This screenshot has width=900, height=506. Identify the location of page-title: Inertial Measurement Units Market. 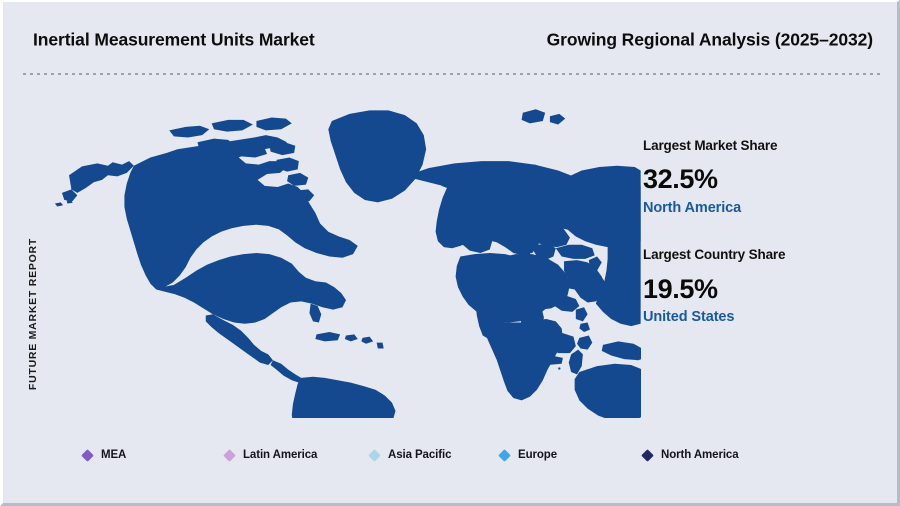
(174, 39).